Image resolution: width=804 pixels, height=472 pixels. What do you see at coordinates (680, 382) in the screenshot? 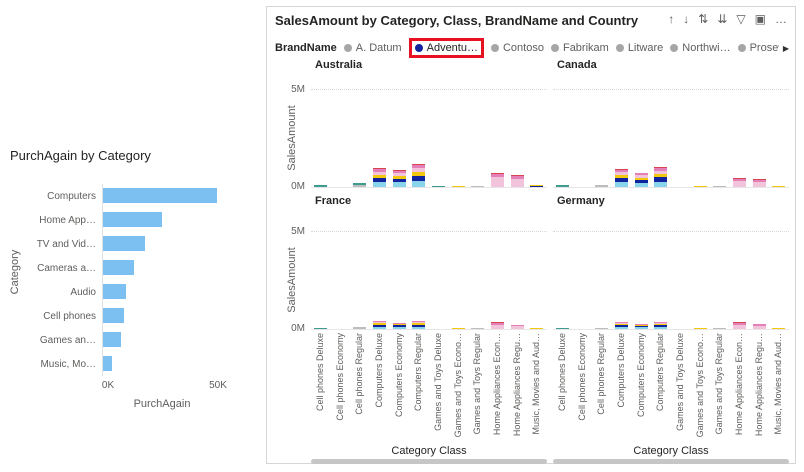
I see `category-class-tick-label: Games and Toys Deluxe` at bounding box center [680, 382].